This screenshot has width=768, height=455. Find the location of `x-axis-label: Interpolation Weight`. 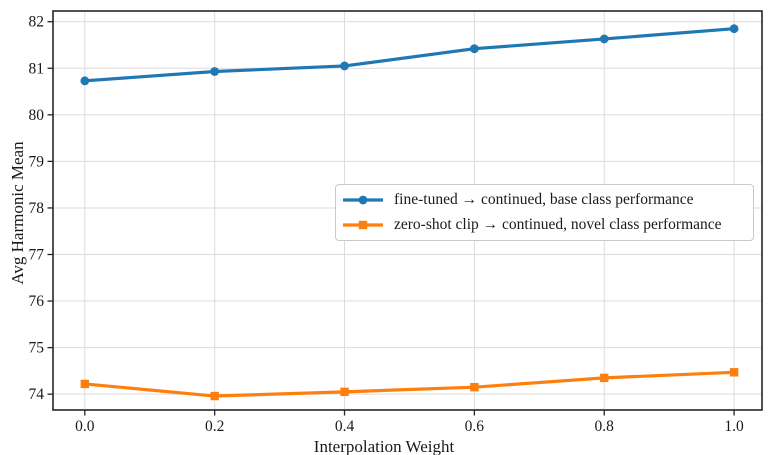

x-axis-label: Interpolation Weight is located at coordinates (384, 446).